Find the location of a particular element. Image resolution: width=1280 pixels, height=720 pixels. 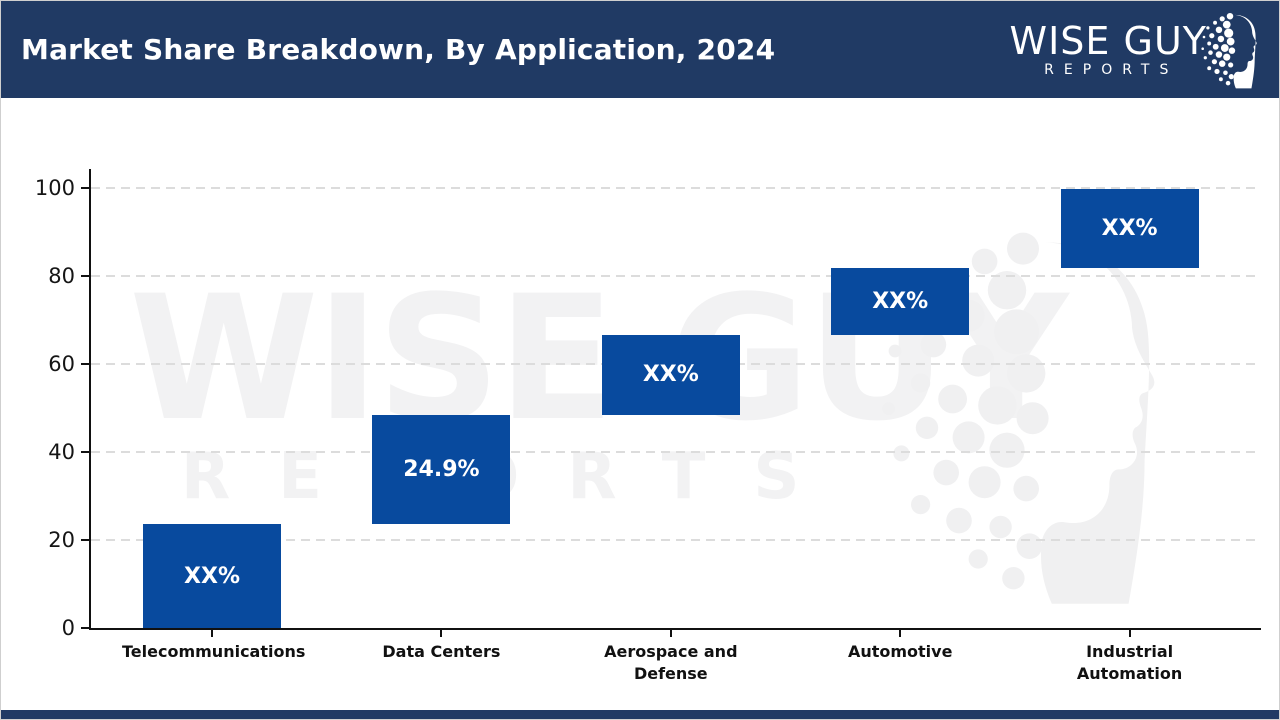

x-category-label: Telecommunications is located at coordinates (214, 651).